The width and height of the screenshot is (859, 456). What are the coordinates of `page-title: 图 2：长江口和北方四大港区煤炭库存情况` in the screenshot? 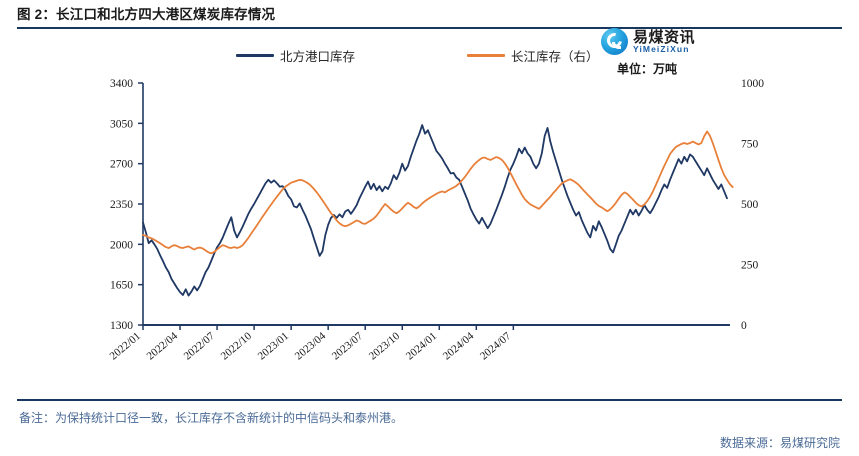 It's located at (146, 14).